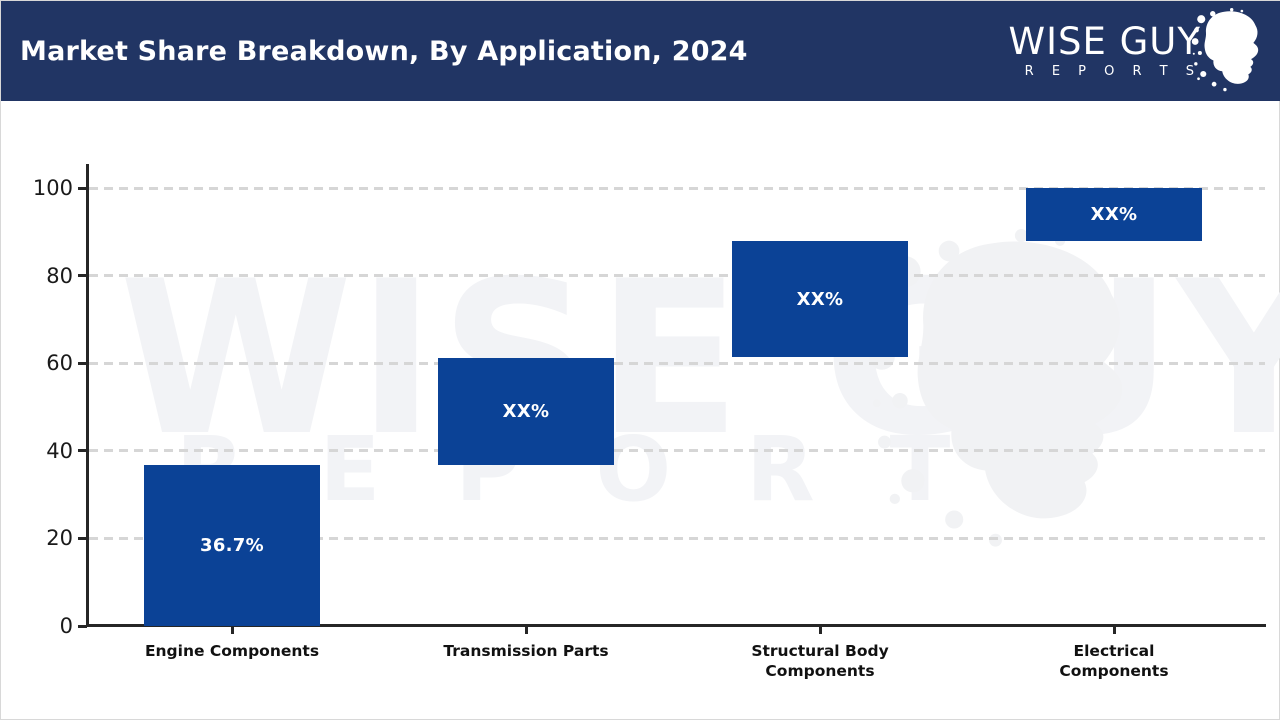 This screenshot has height=720, width=1280. Describe the element at coordinates (1104, 41) in the screenshot. I see `brand-name: WISE GUY` at that location.